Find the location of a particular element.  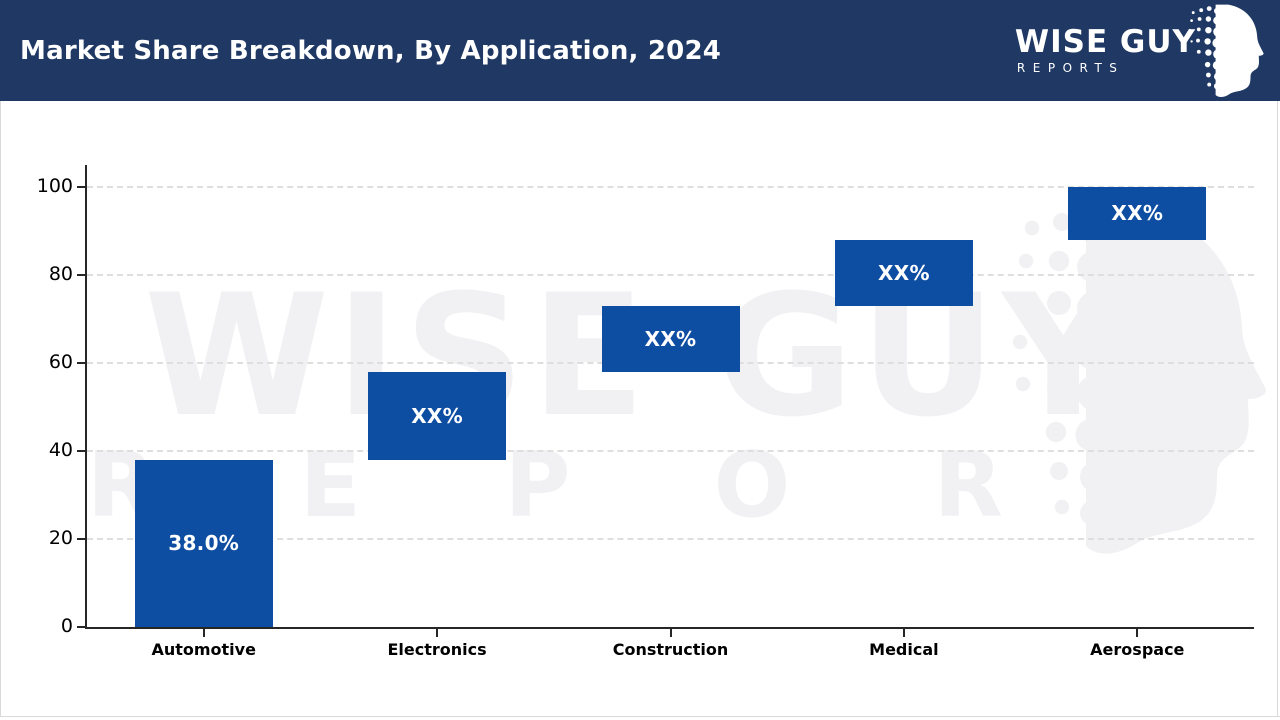

bar-label-electronics: XX% is located at coordinates (437, 415).